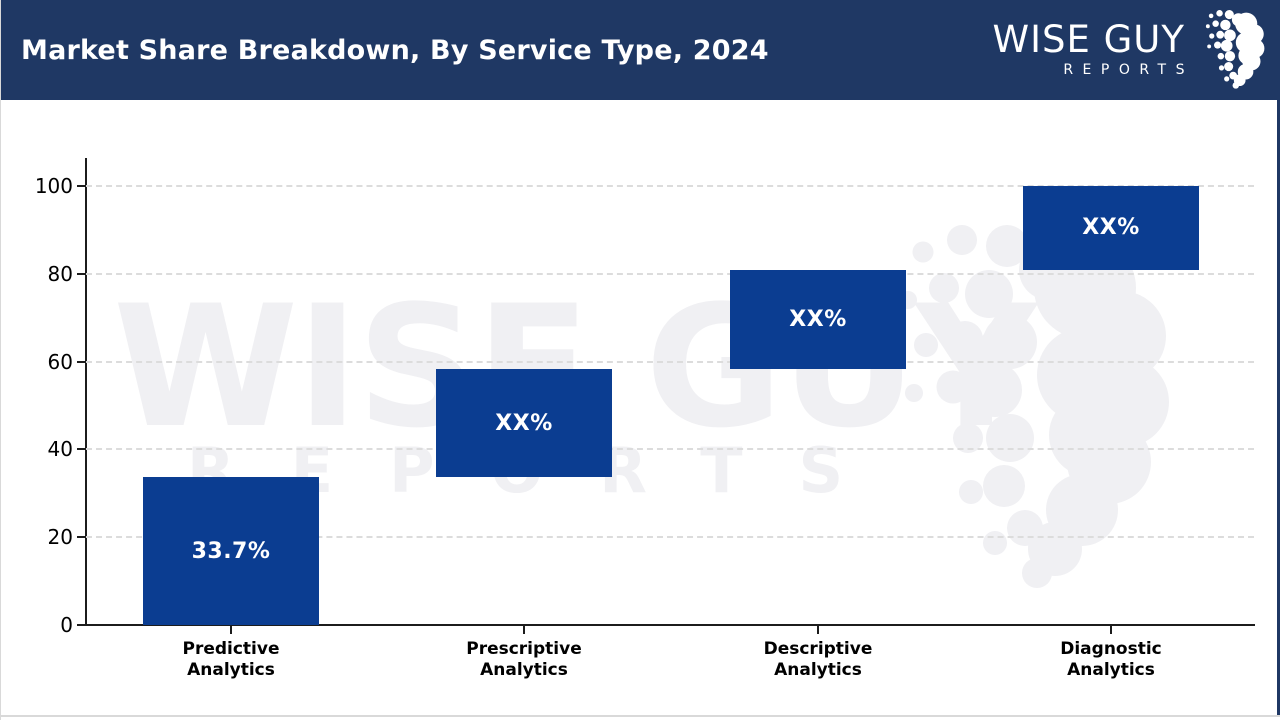 The height and width of the screenshot is (720, 1280). I want to click on y-tick-label-80: 80, so click(60, 273).